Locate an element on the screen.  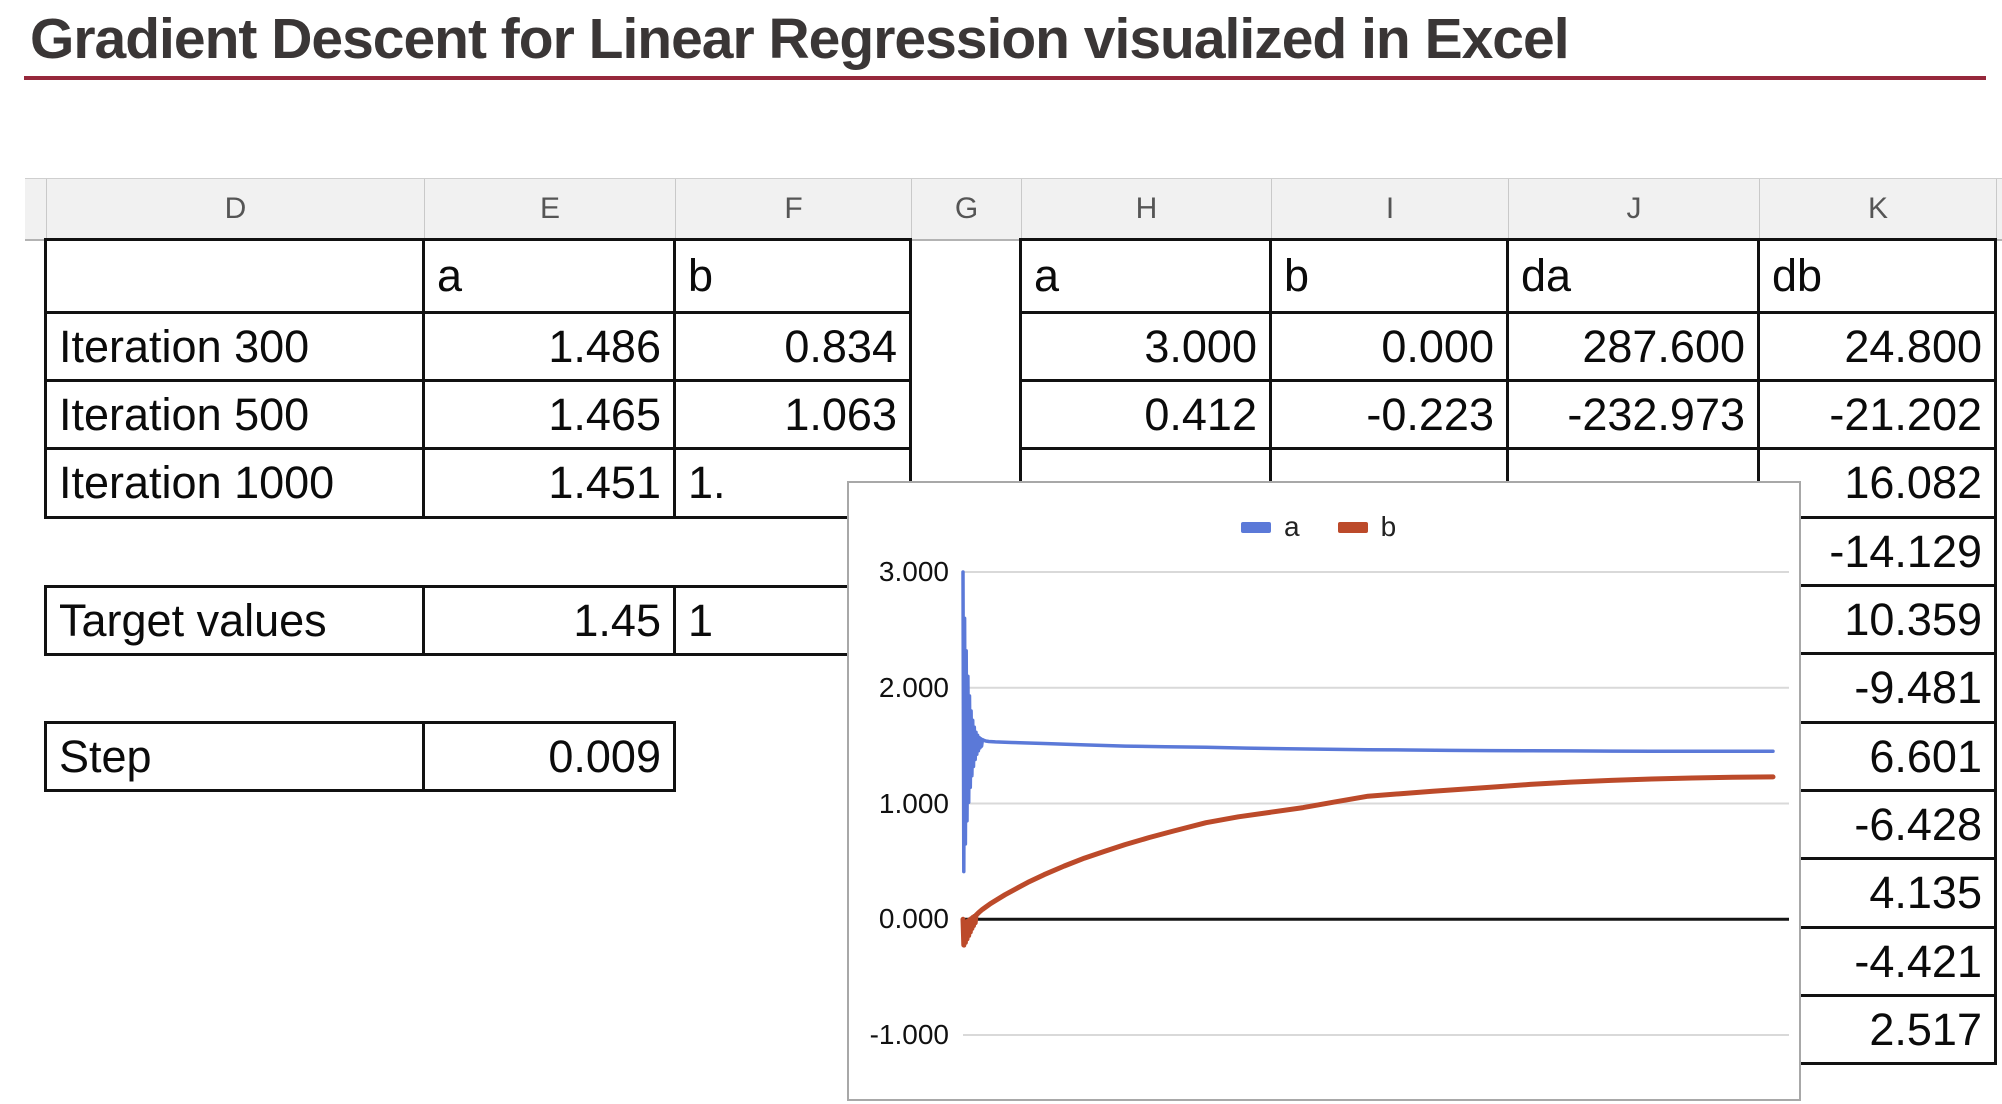
cell-a-value: 1.486 is located at coordinates (549, 346).